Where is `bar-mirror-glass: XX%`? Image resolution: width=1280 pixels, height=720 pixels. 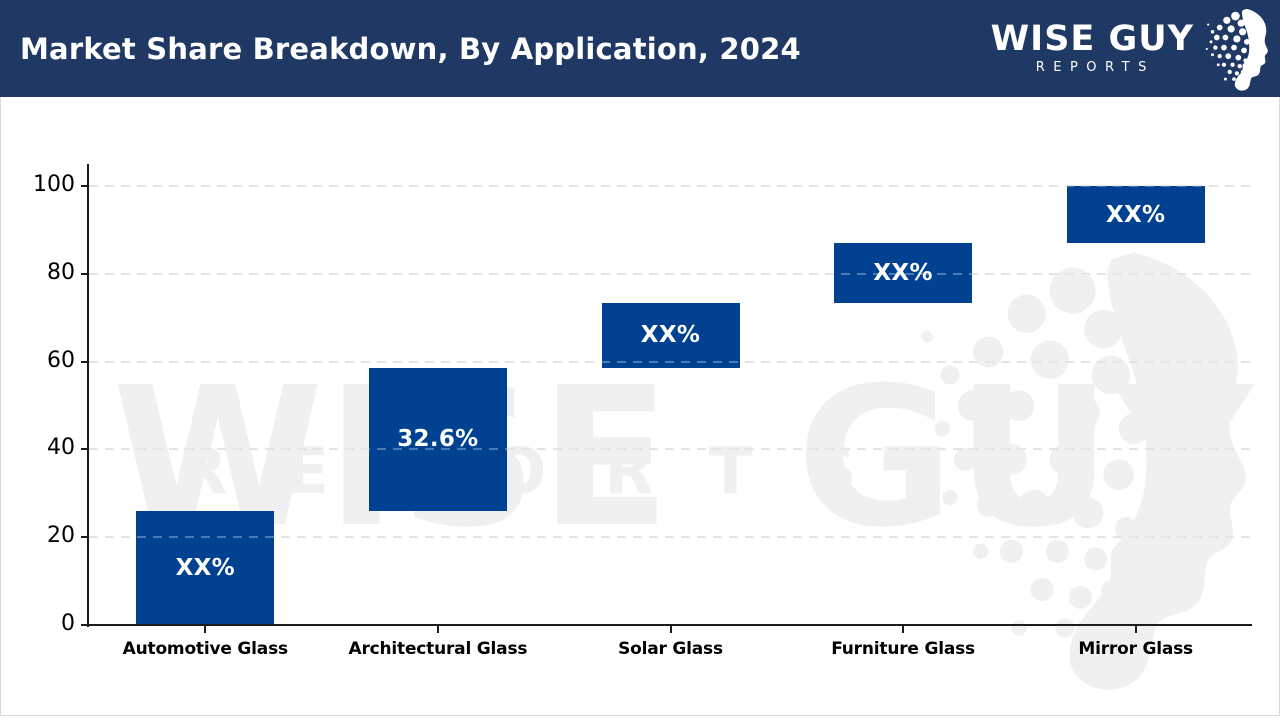 bar-mirror-glass: XX% is located at coordinates (1135, 214).